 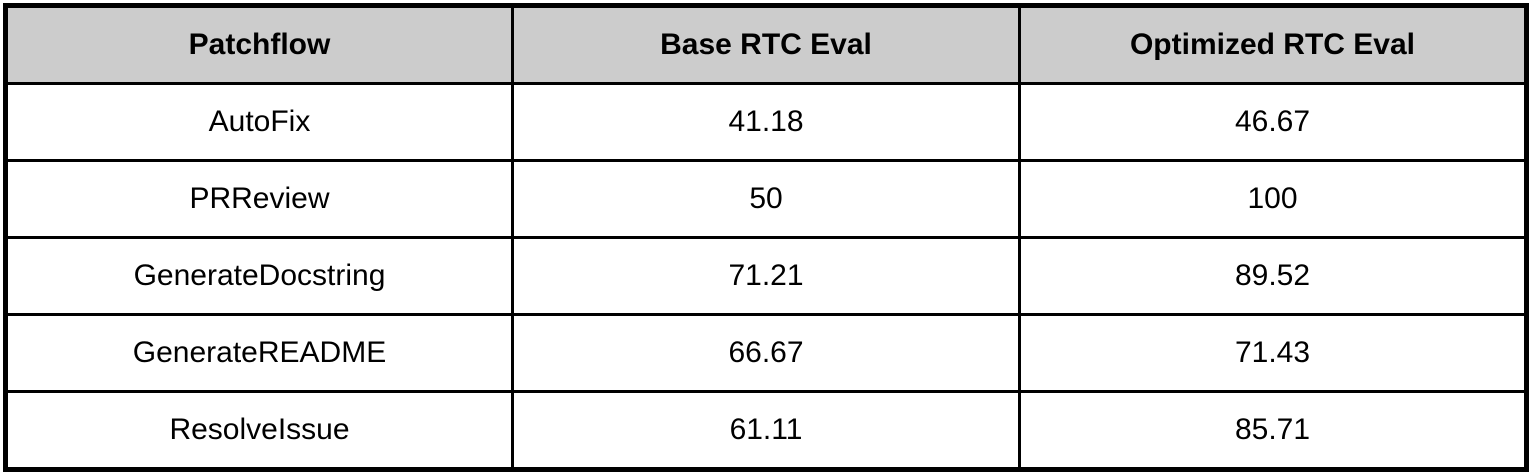 What do you see at coordinates (259, 122) in the screenshot?
I see `patchflow-name-cell: AutoFix` at bounding box center [259, 122].